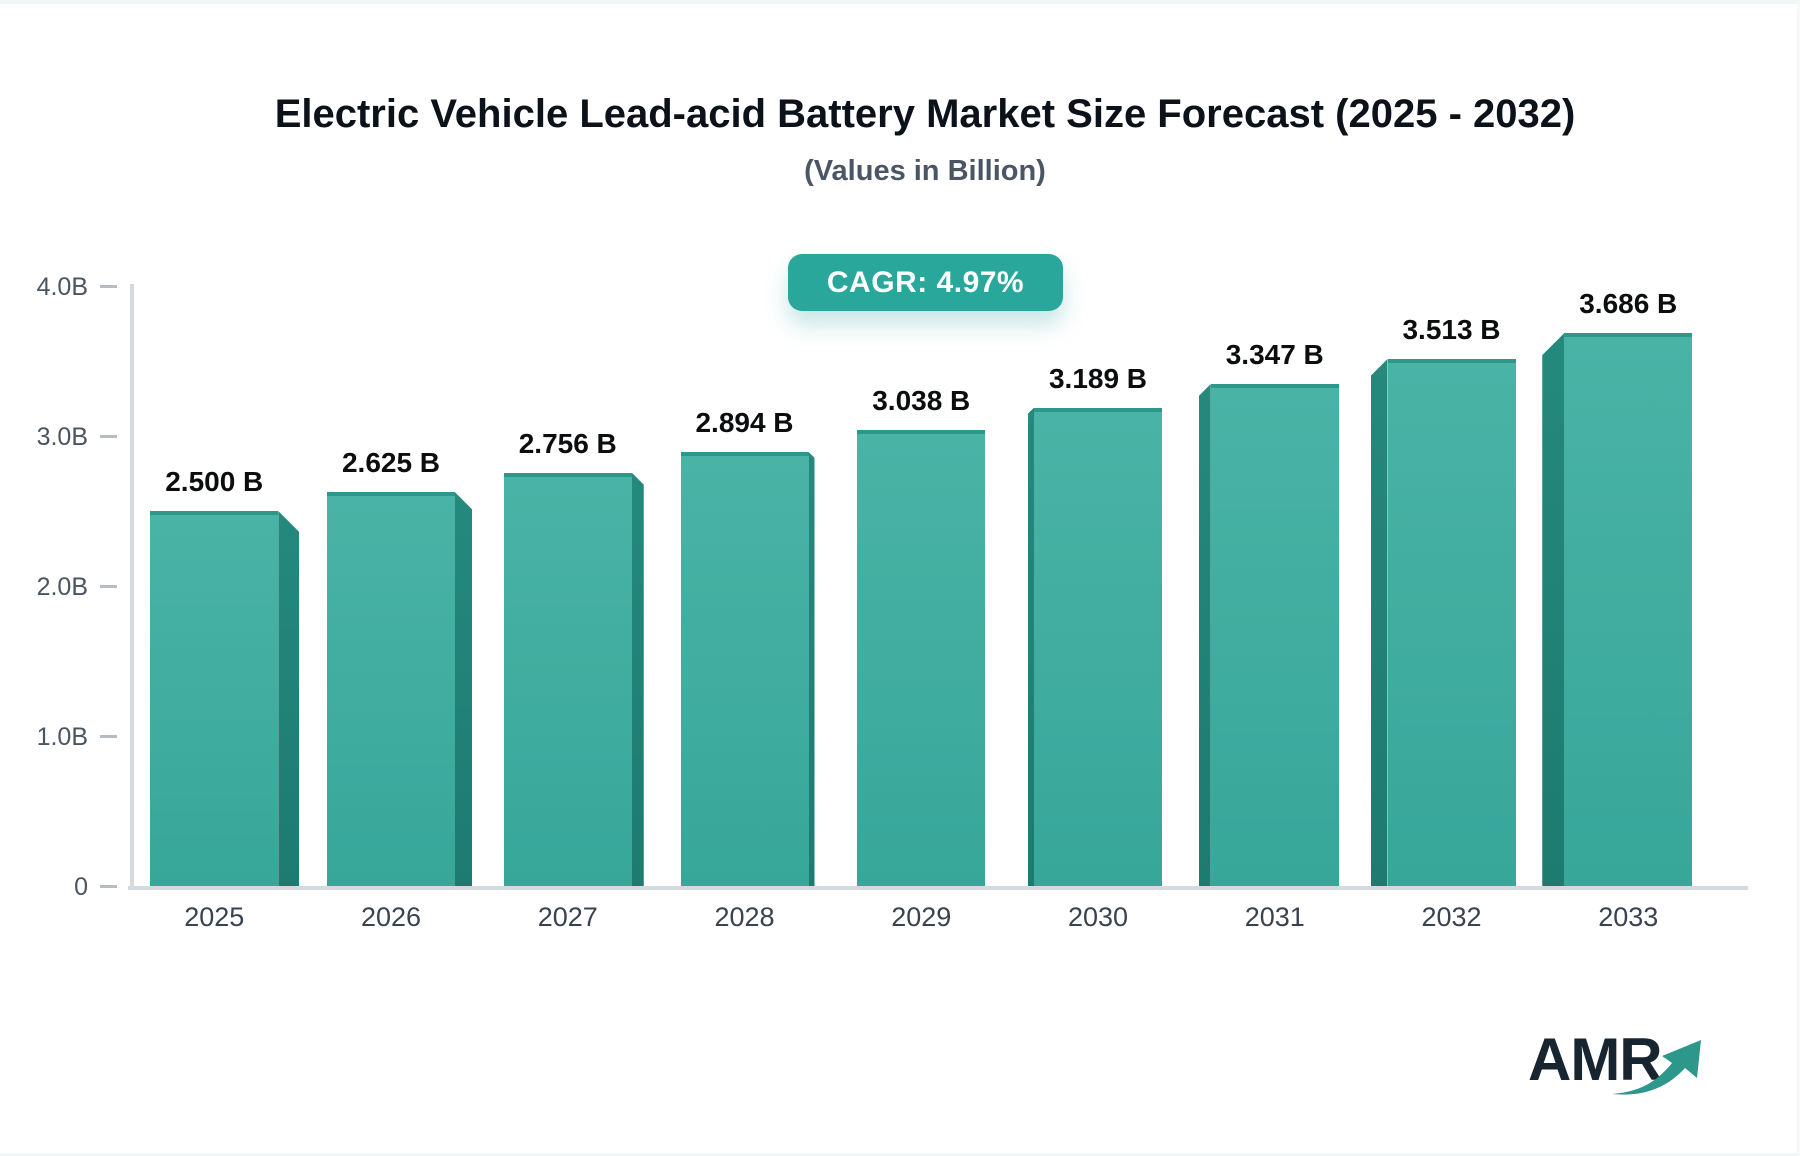  Describe the element at coordinates (1553, 609) in the screenshot. I see `bar-side-2033` at that location.